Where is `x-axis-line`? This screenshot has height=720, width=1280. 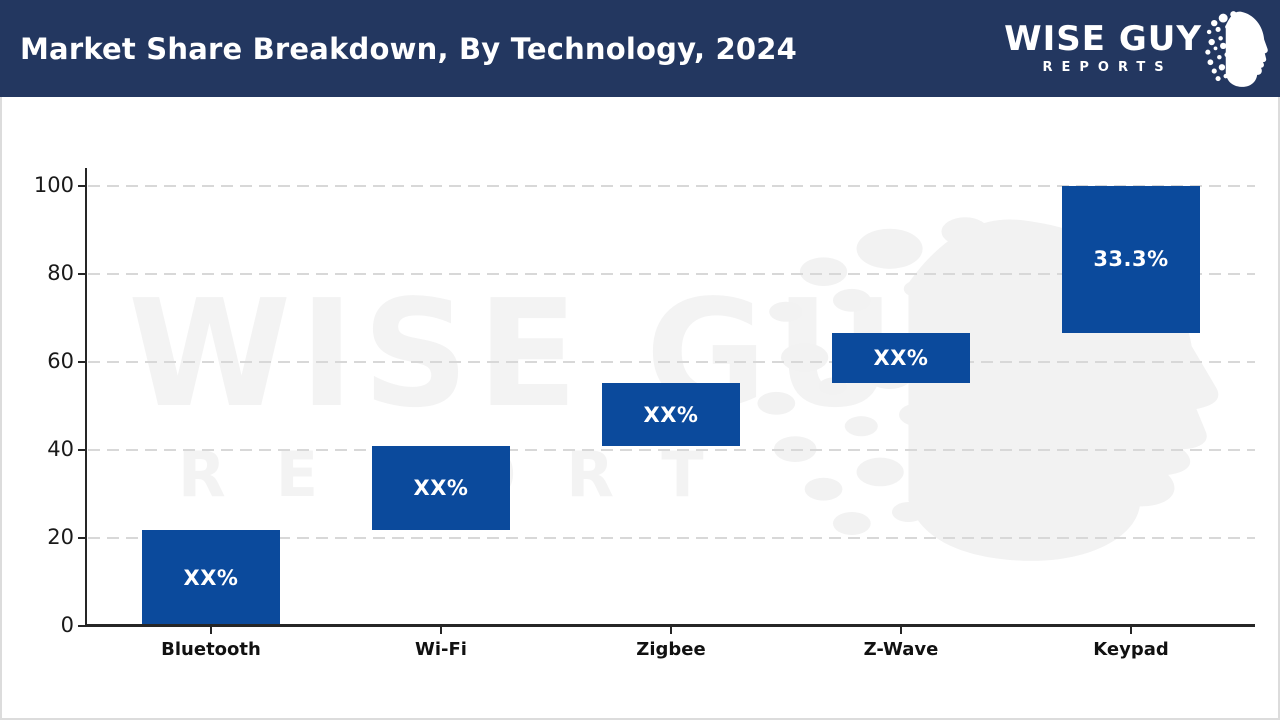 x-axis-line is located at coordinates (670, 625).